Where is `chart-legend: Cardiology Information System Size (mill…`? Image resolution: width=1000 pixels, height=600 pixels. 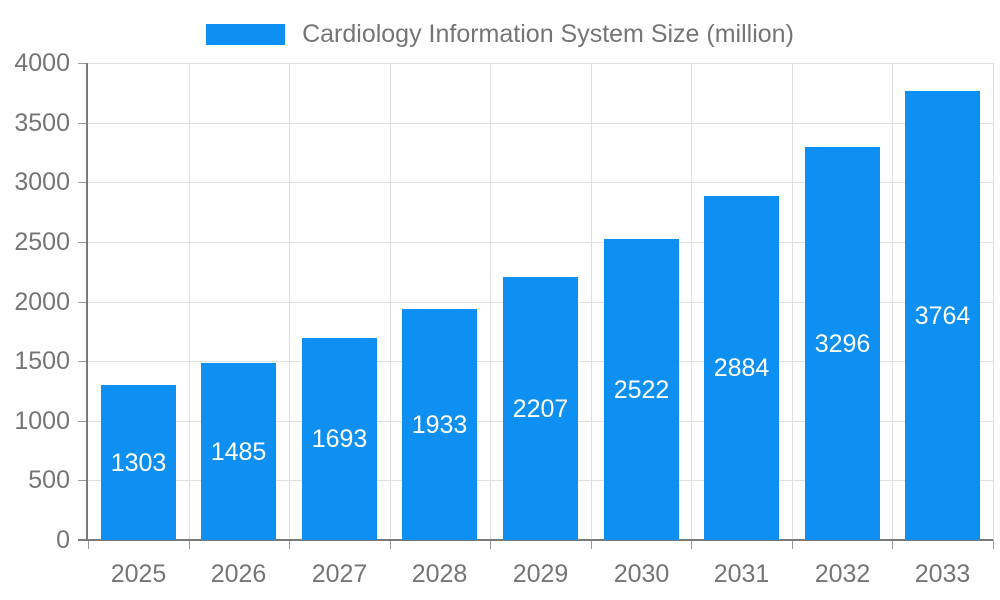 chart-legend: Cardiology Information System Size (mill… is located at coordinates (500, 34).